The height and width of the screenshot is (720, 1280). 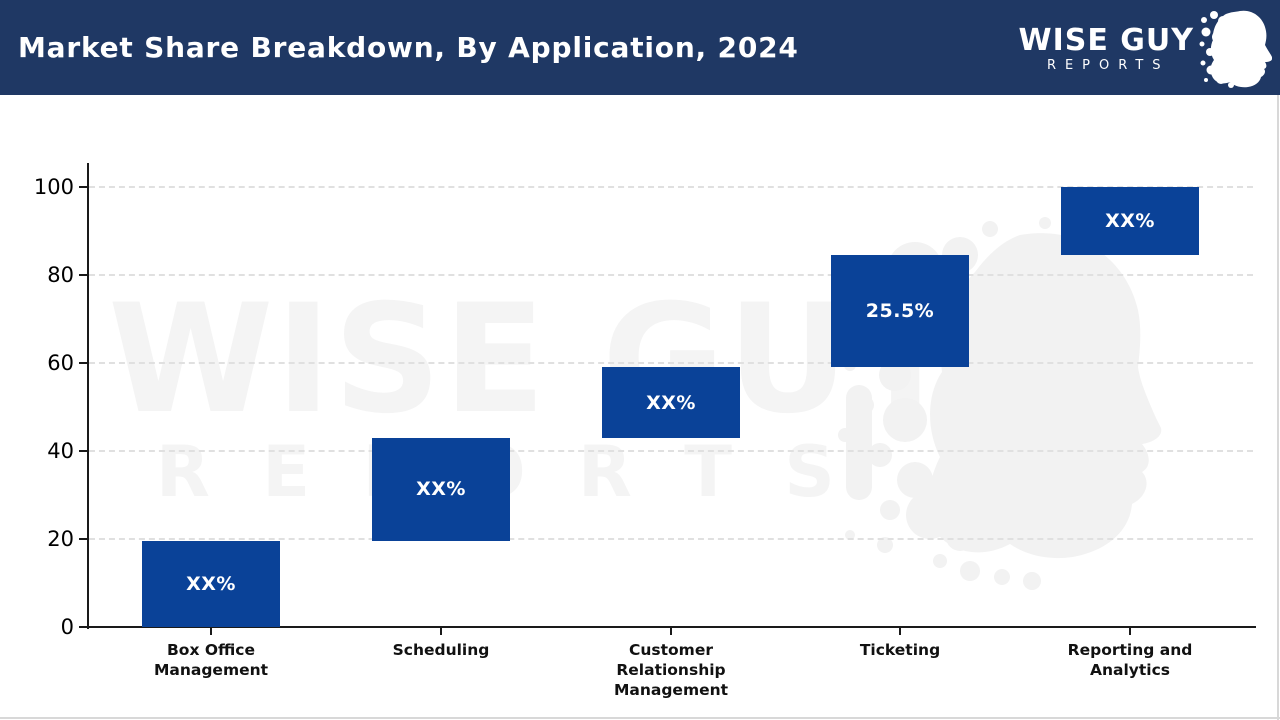 I want to click on y-tick-label: 100, so click(x=53, y=187).